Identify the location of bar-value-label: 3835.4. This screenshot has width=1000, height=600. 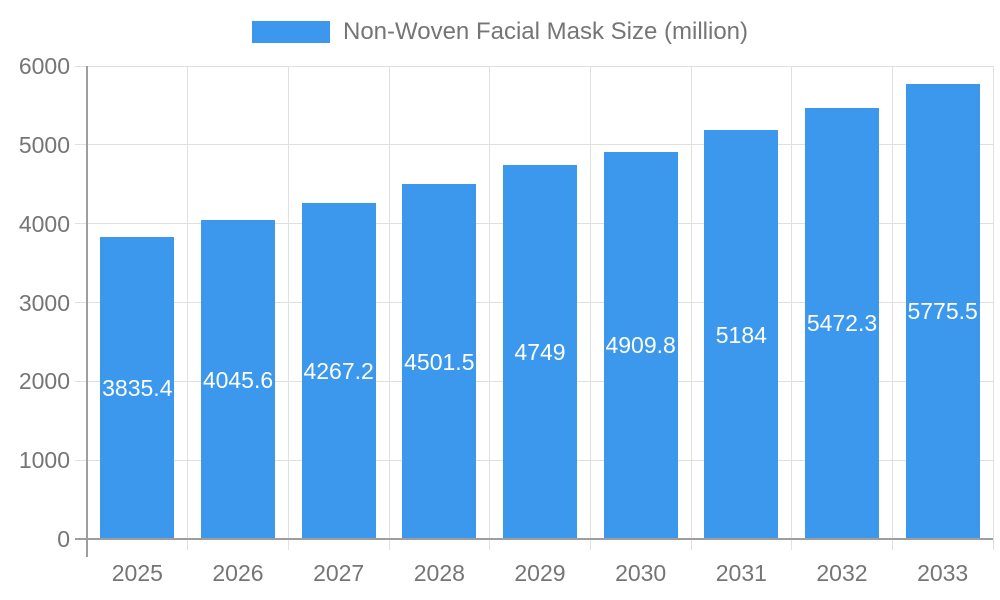
(137, 387).